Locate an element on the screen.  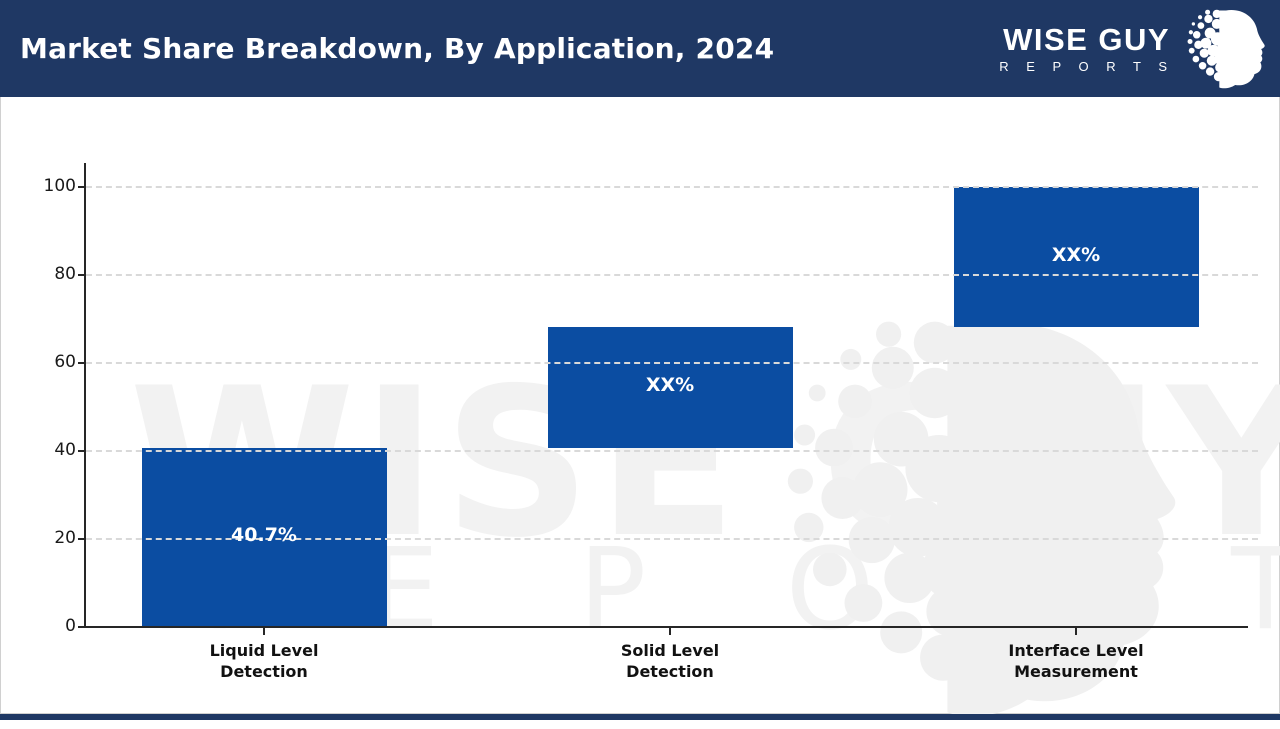
y-tick-label: 80 is located at coordinates (52, 274).